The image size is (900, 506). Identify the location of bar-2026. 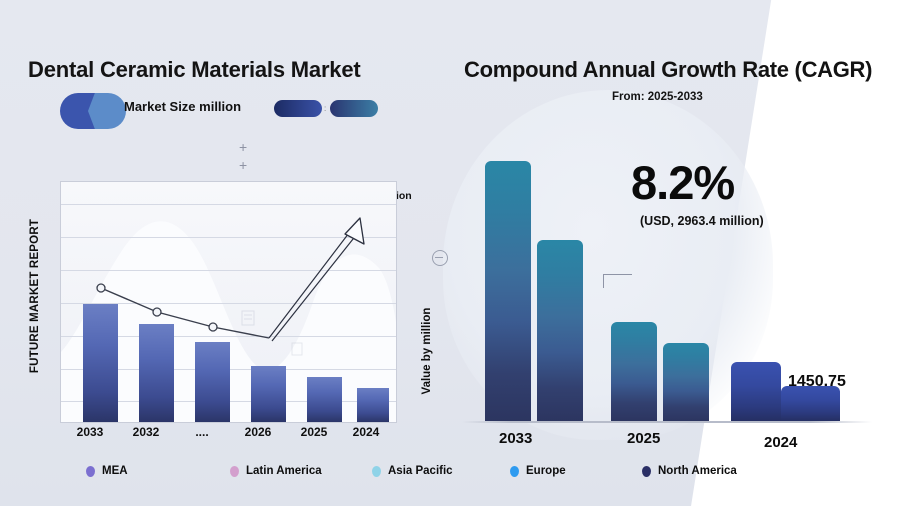
(268, 394).